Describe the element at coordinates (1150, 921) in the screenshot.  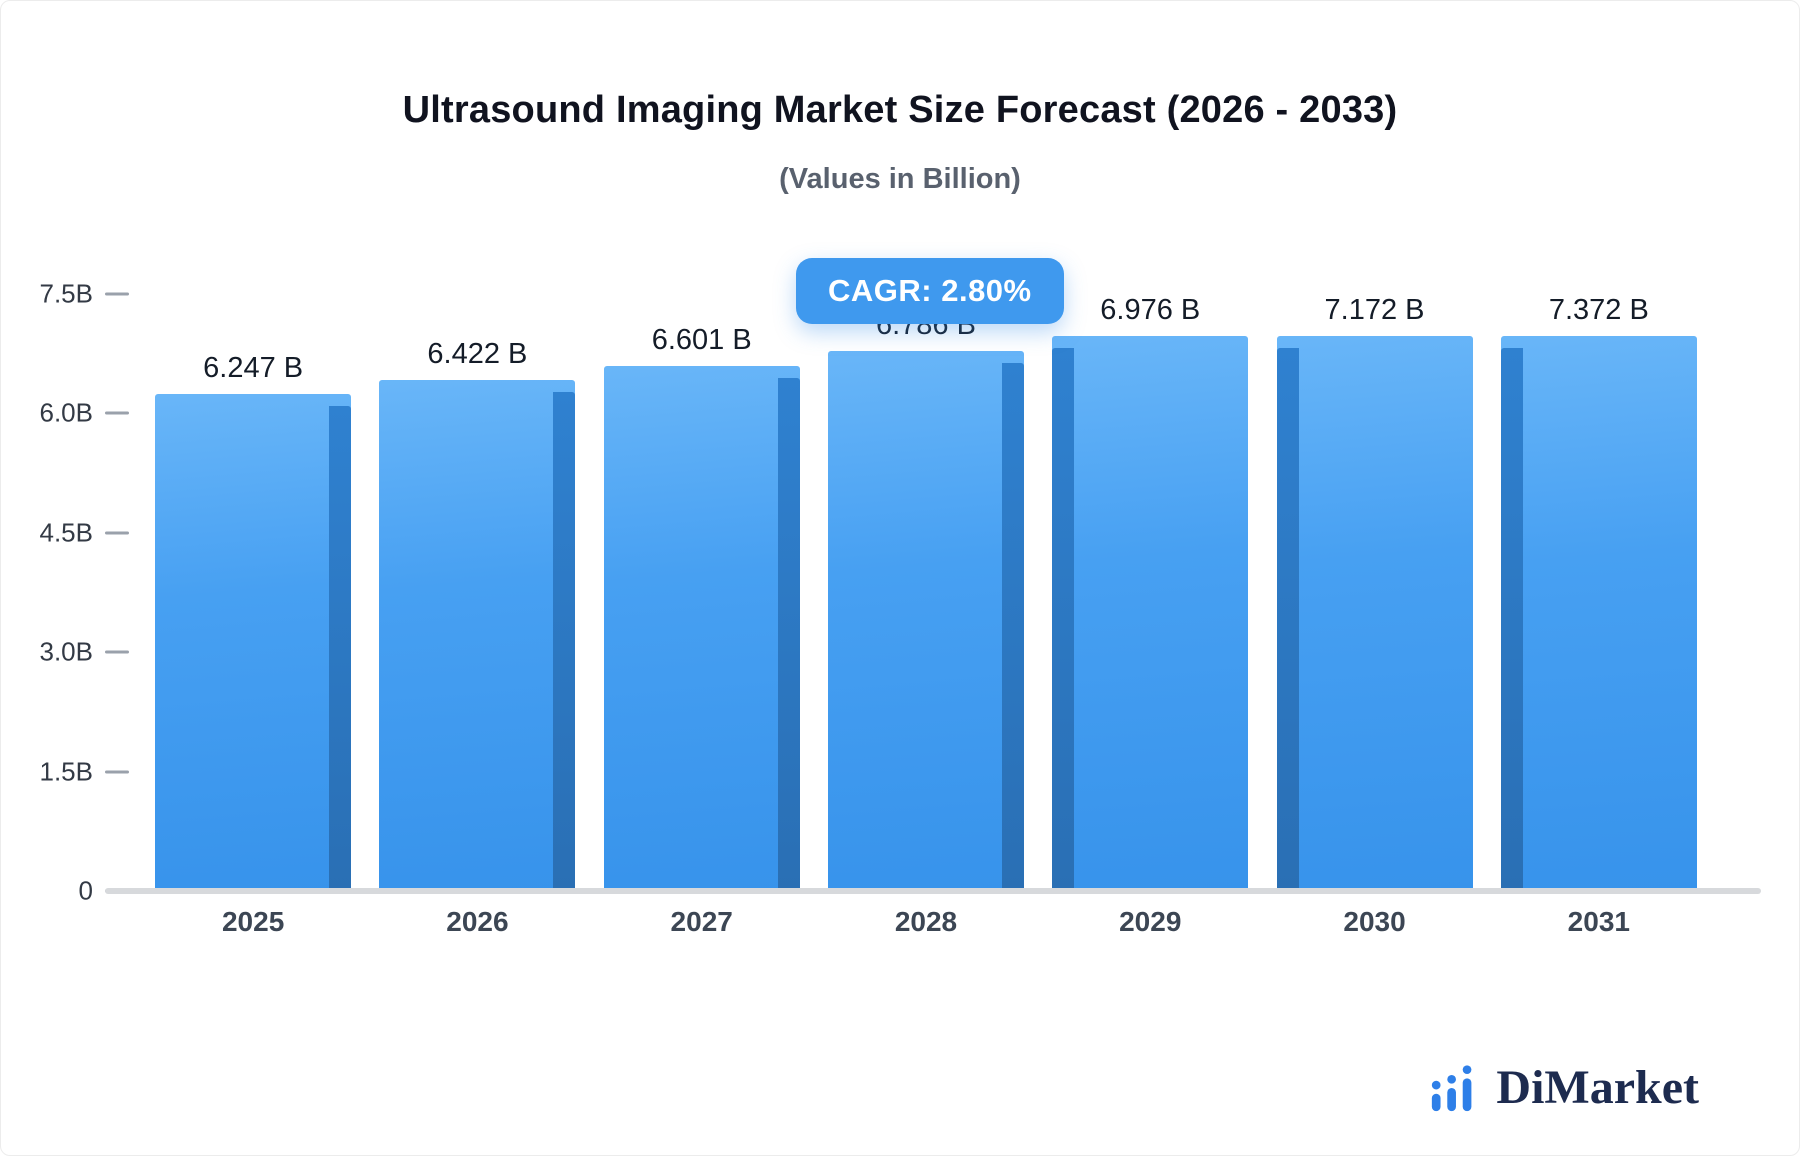
I see `x-axis-label: 2029` at that location.